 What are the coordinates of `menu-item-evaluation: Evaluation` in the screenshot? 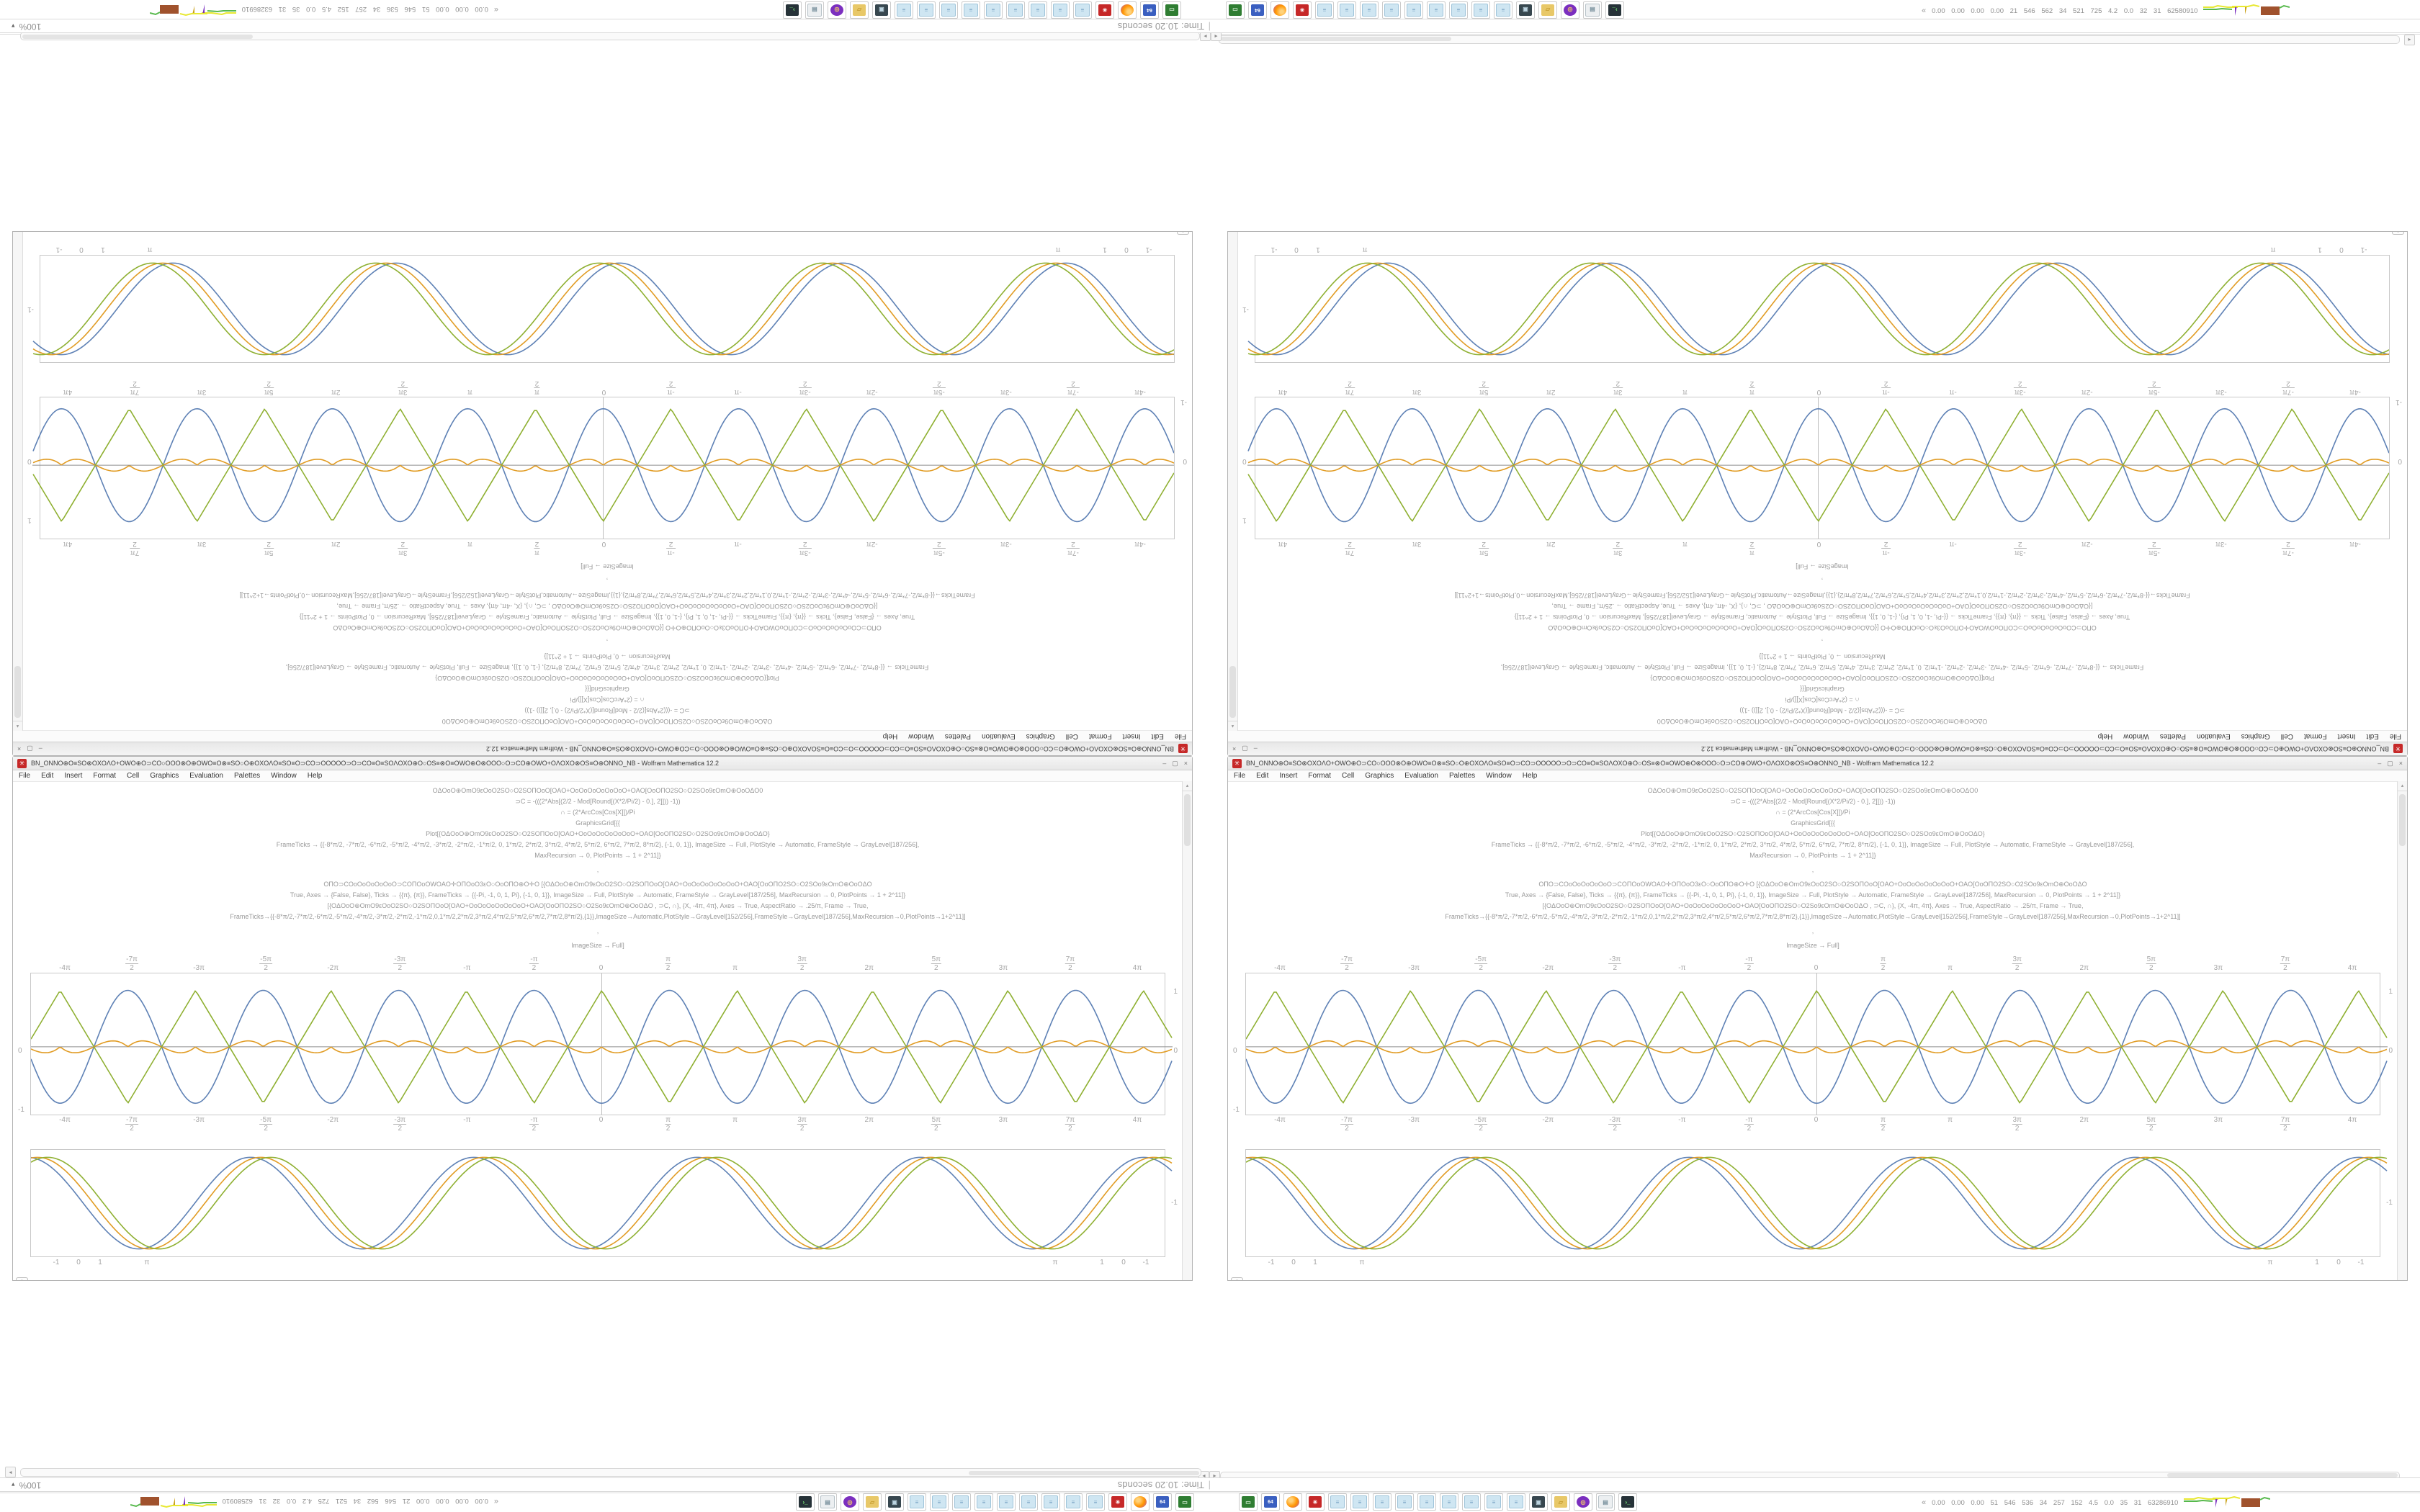 It's located at (206, 776).